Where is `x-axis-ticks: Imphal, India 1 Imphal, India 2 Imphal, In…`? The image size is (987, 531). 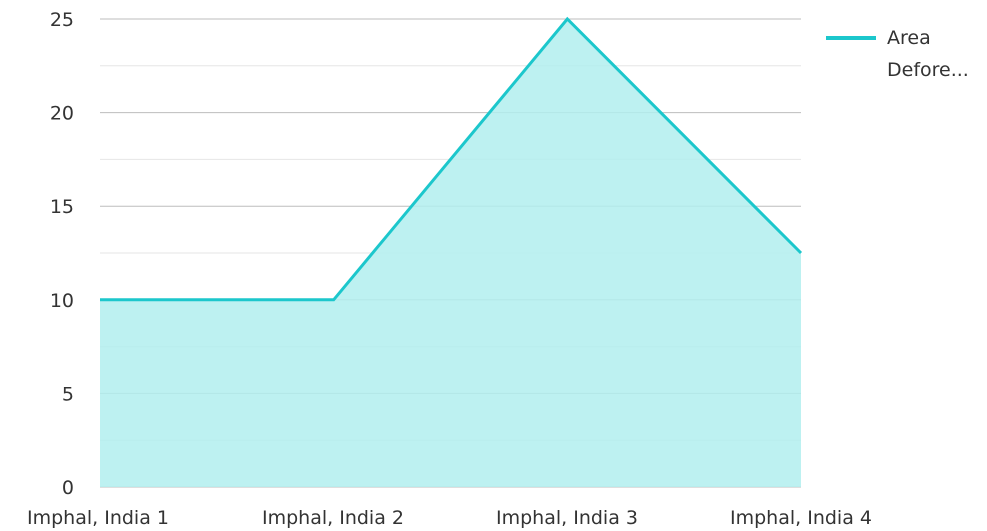
x-axis-ticks: Imphal, India 1 Imphal, India 2 Imphal, In… is located at coordinates (449, 518).